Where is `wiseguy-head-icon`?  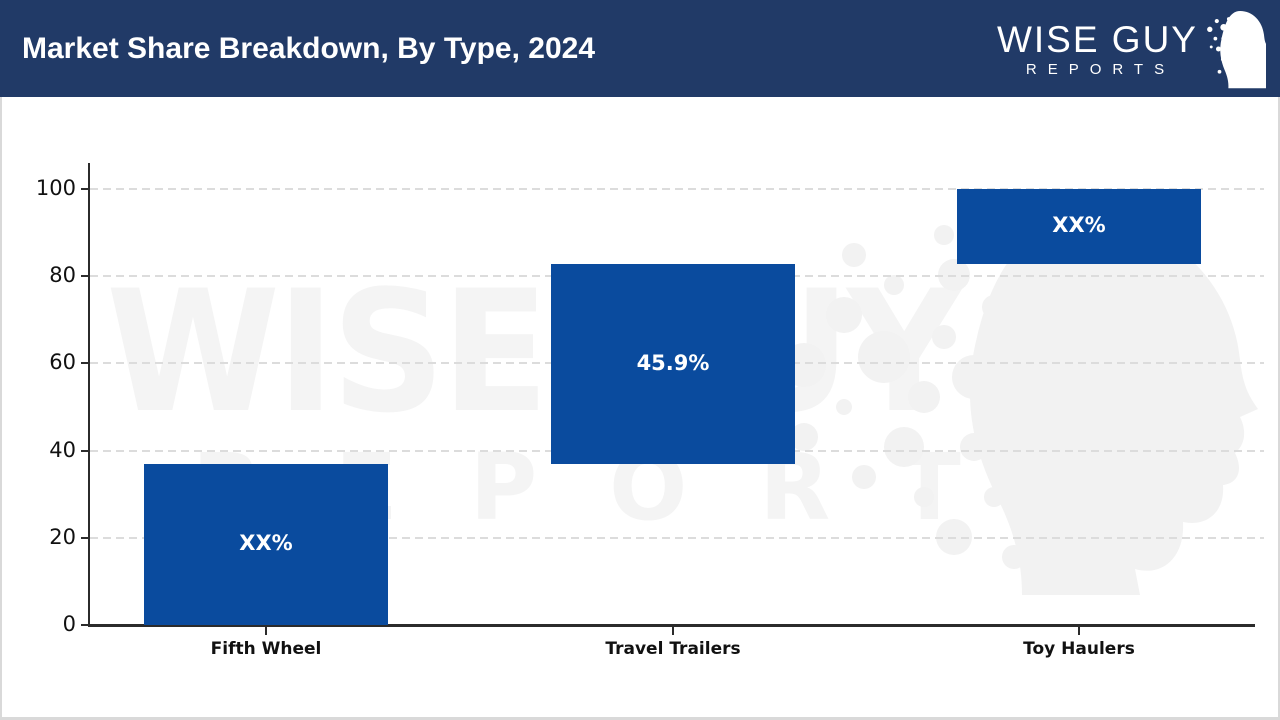
wiseguy-head-icon is located at coordinates (1236, 49).